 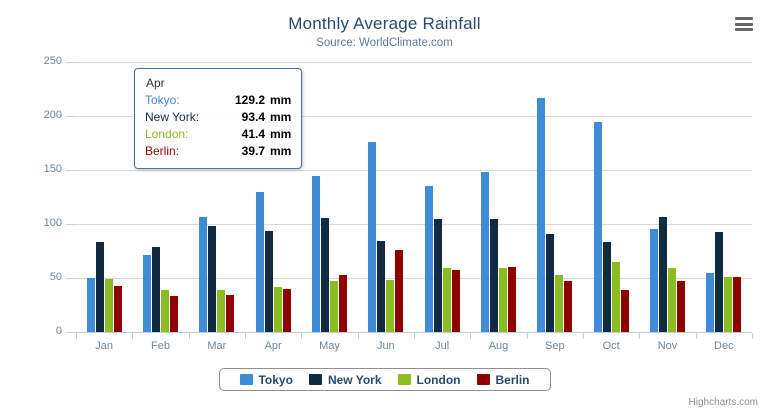 What do you see at coordinates (429, 380) in the screenshot?
I see `legend-item-london: London` at bounding box center [429, 380].